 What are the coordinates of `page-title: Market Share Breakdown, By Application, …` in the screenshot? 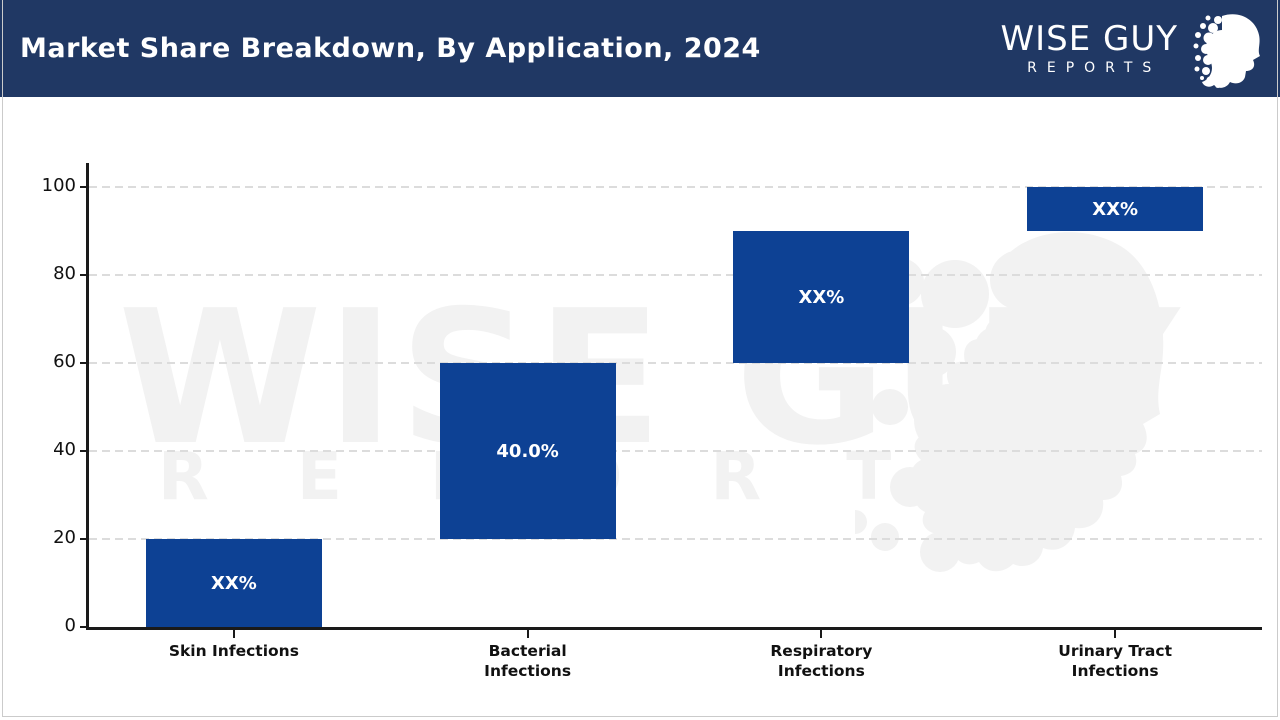 It's located at (390, 48).